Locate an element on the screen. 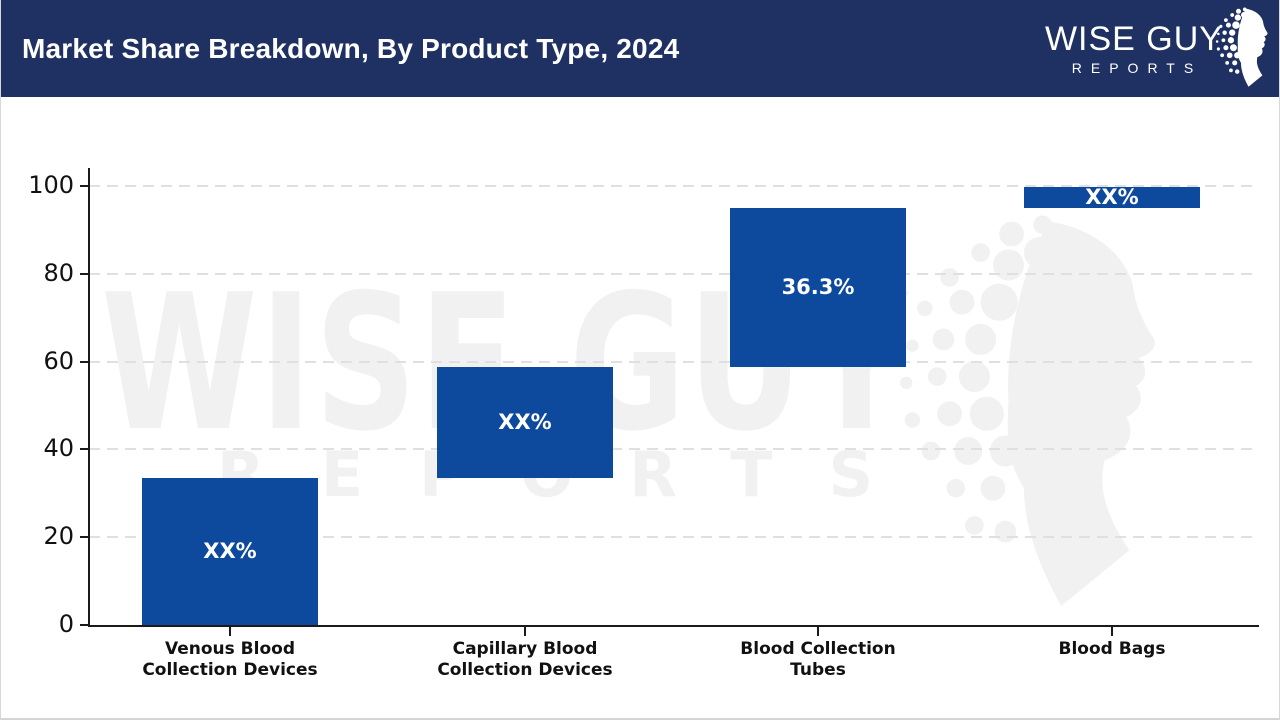  category-label-line: Venous Blood is located at coordinates (230, 649).